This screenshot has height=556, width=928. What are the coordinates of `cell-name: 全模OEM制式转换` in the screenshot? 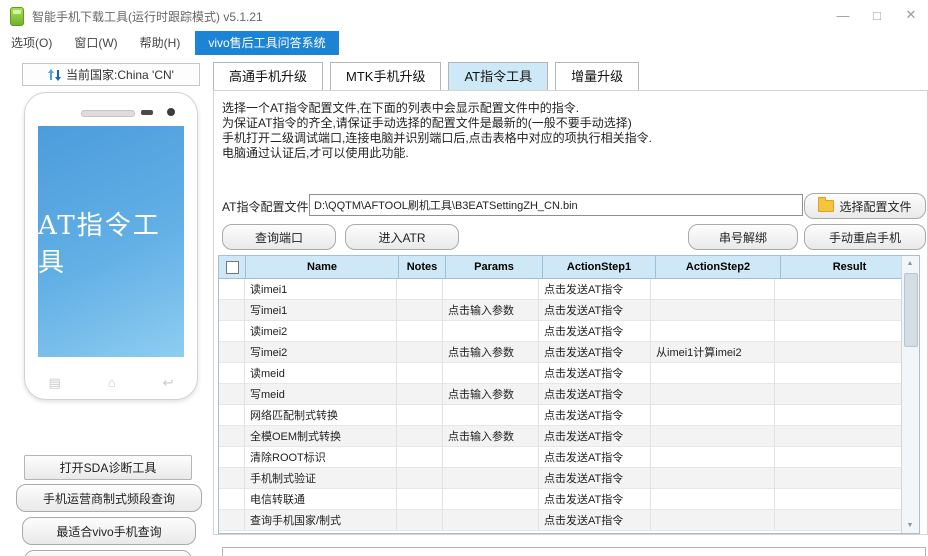 It's located at (321, 436).